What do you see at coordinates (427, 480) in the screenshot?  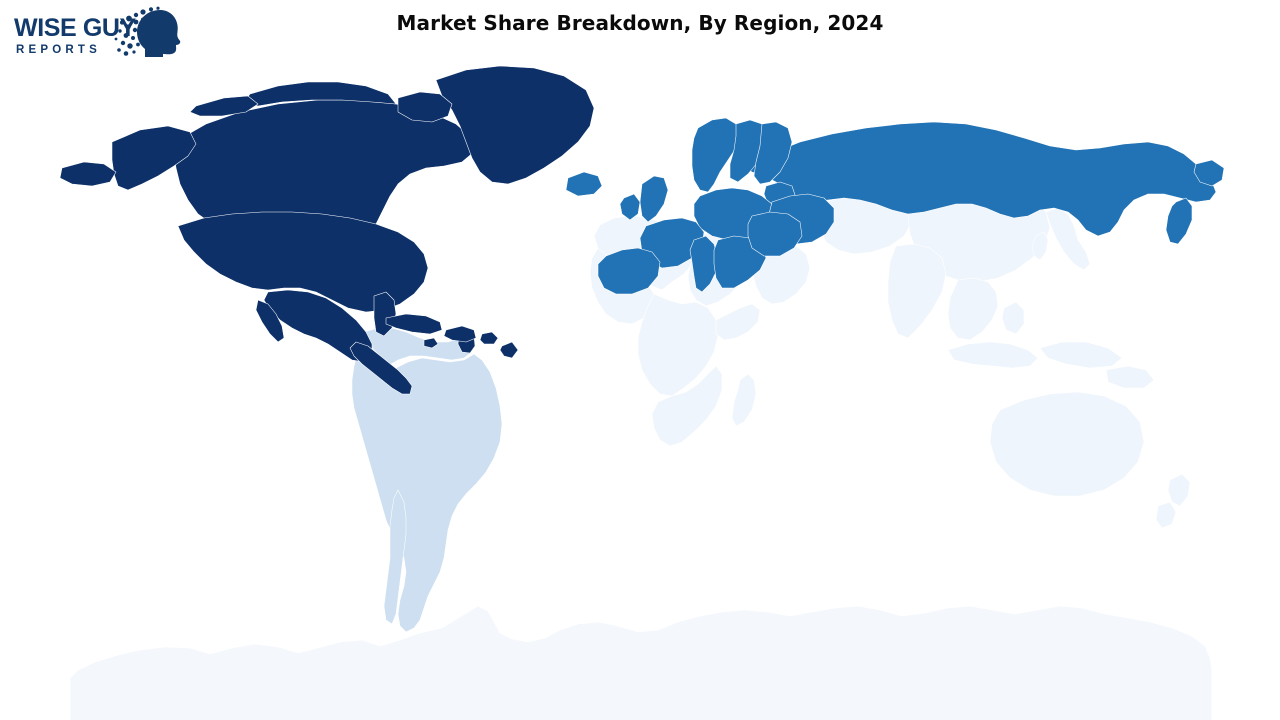 I see `region-south-america` at bounding box center [427, 480].